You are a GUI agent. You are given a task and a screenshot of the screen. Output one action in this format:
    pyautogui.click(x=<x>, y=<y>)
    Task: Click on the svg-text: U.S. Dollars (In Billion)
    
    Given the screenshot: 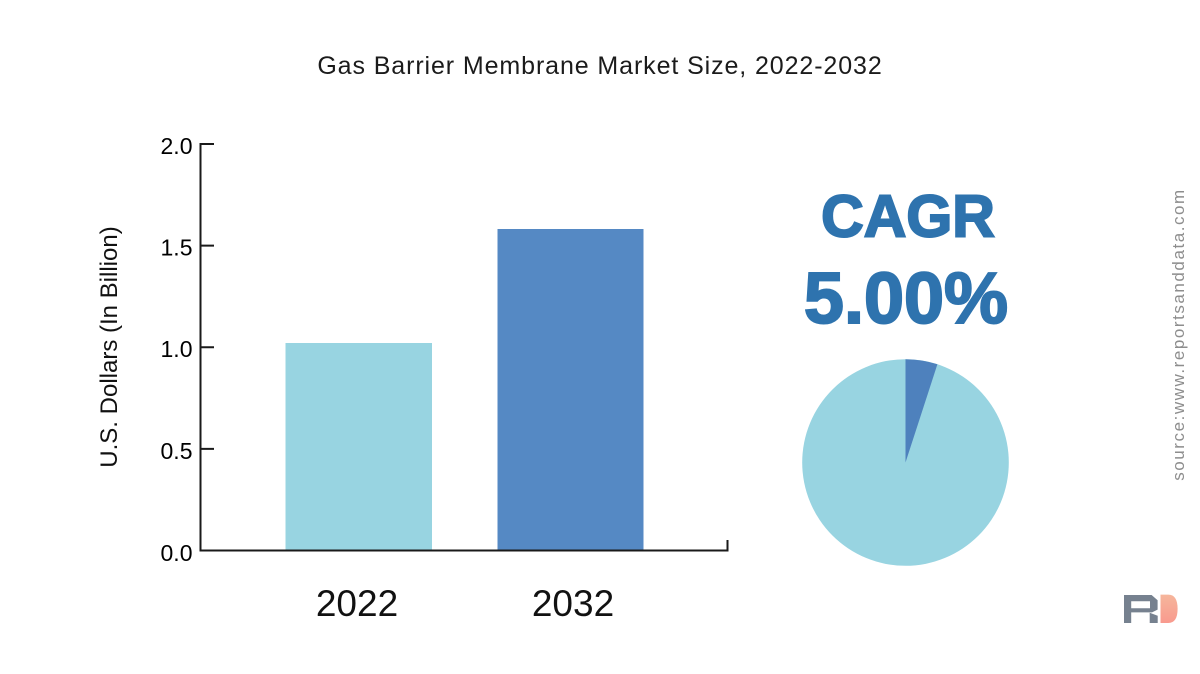 What is the action you would take?
    pyautogui.click(x=109, y=346)
    